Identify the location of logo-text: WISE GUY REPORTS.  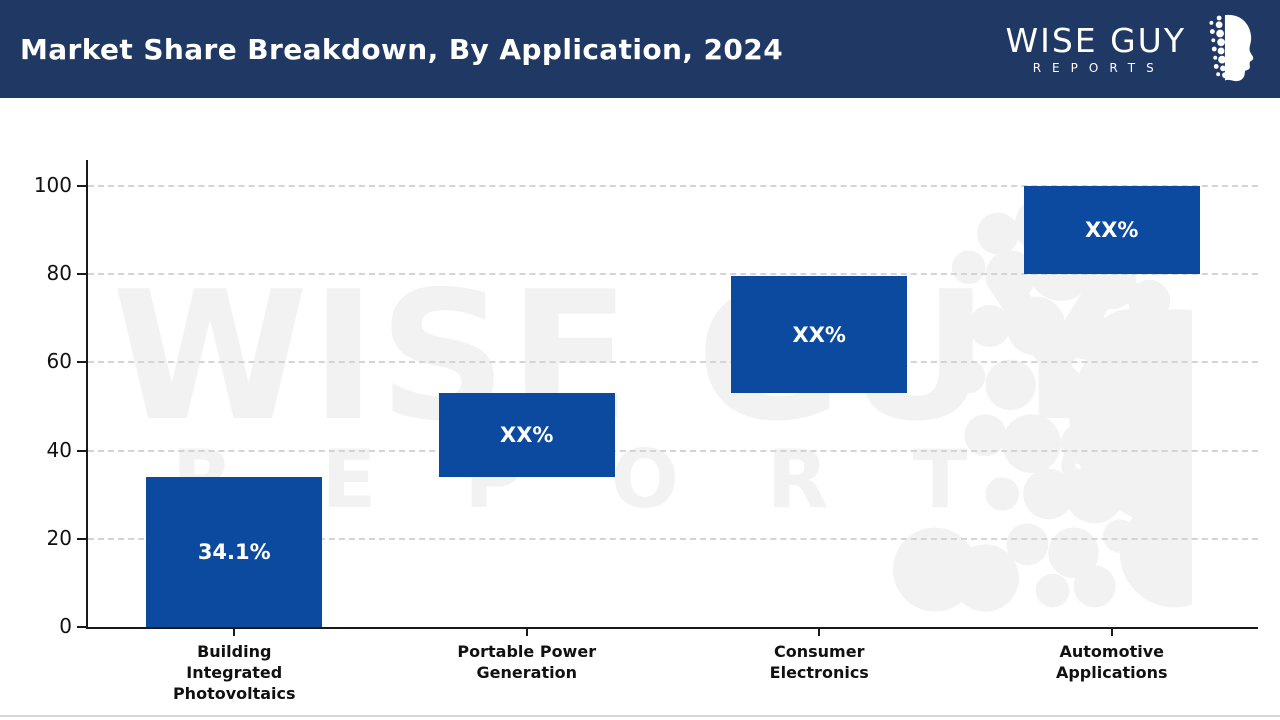
(1095, 49).